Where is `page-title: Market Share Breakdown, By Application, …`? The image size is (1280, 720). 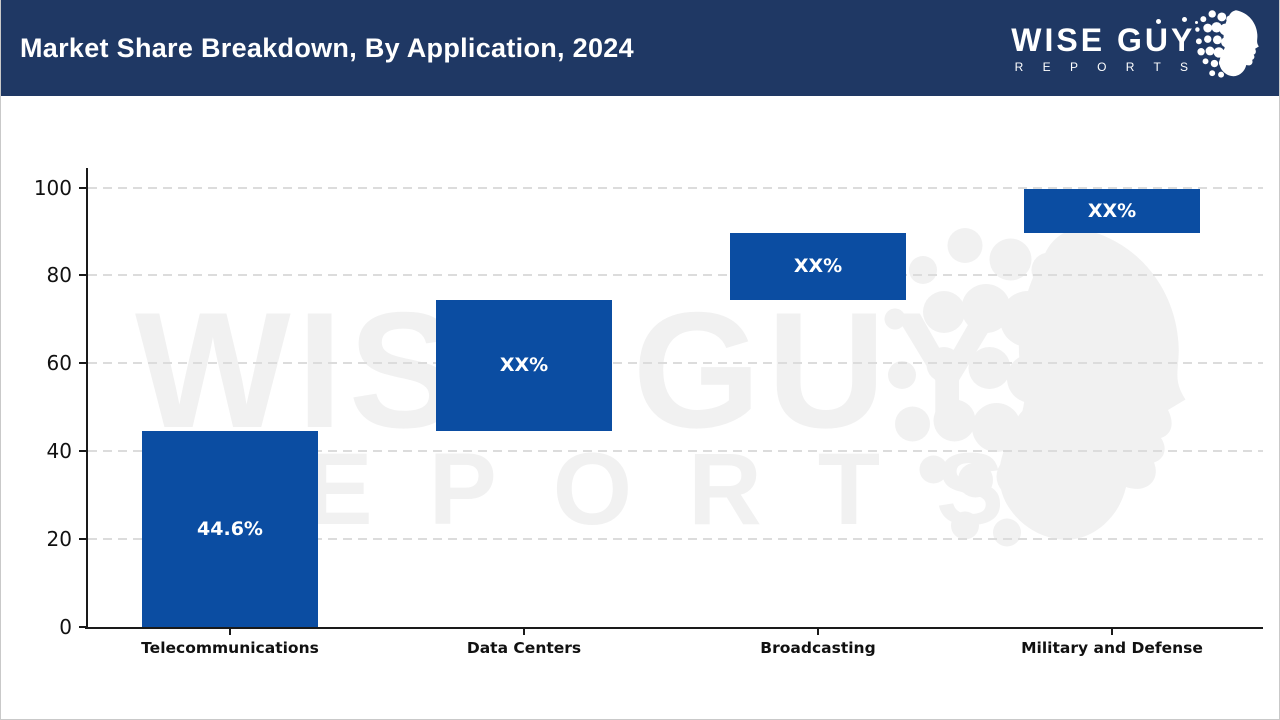
page-title: Market Share Breakdown, By Application, … is located at coordinates (327, 47).